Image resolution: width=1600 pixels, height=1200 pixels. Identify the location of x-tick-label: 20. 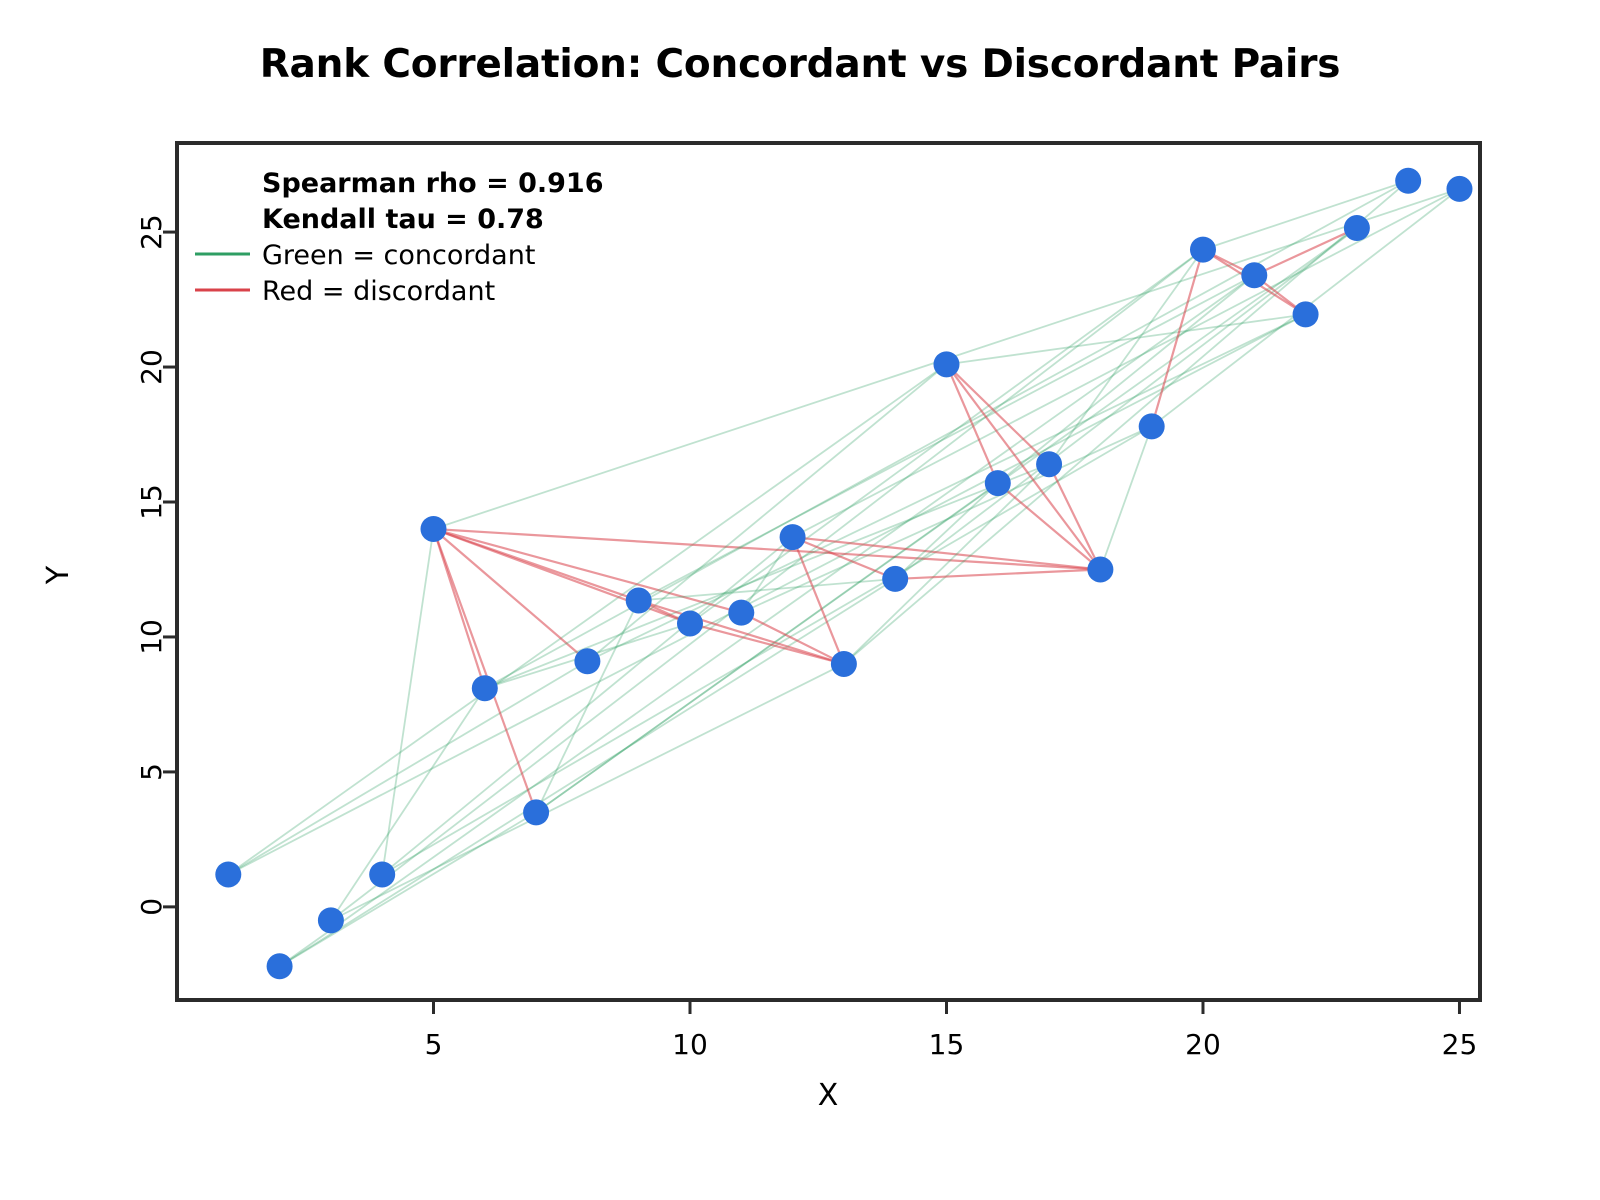
(1203, 1044).